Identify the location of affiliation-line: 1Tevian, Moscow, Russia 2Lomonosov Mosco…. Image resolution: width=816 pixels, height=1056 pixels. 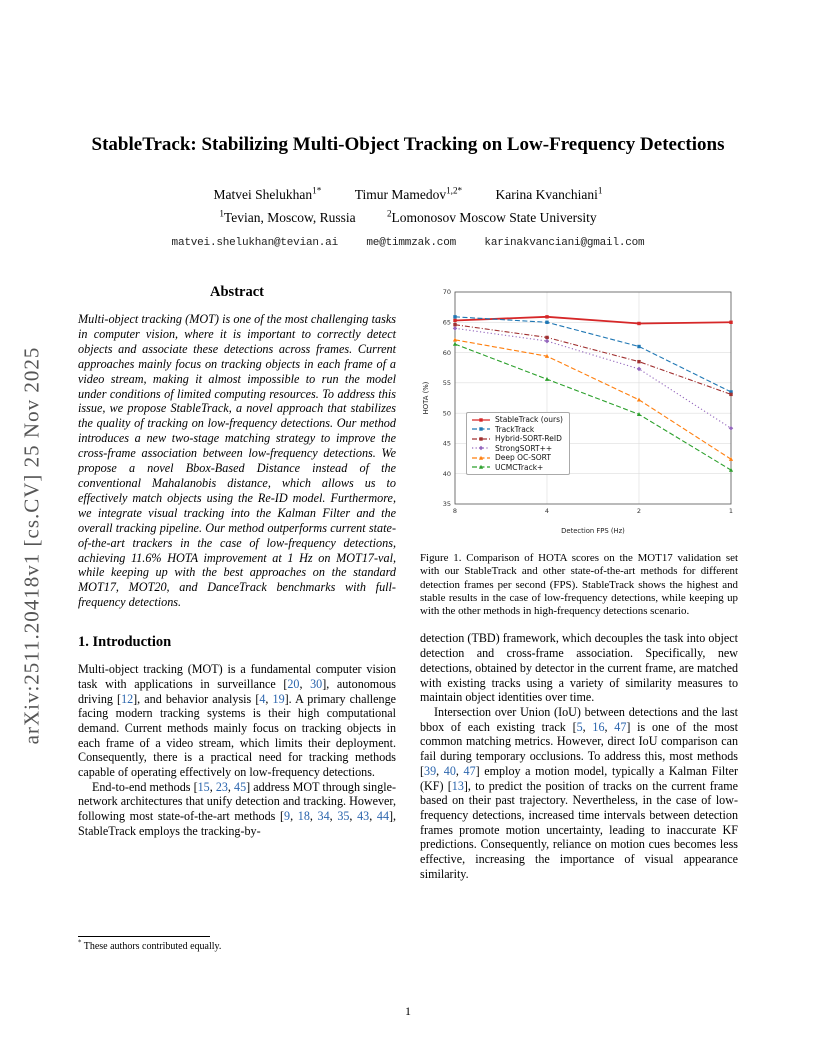
(408, 217).